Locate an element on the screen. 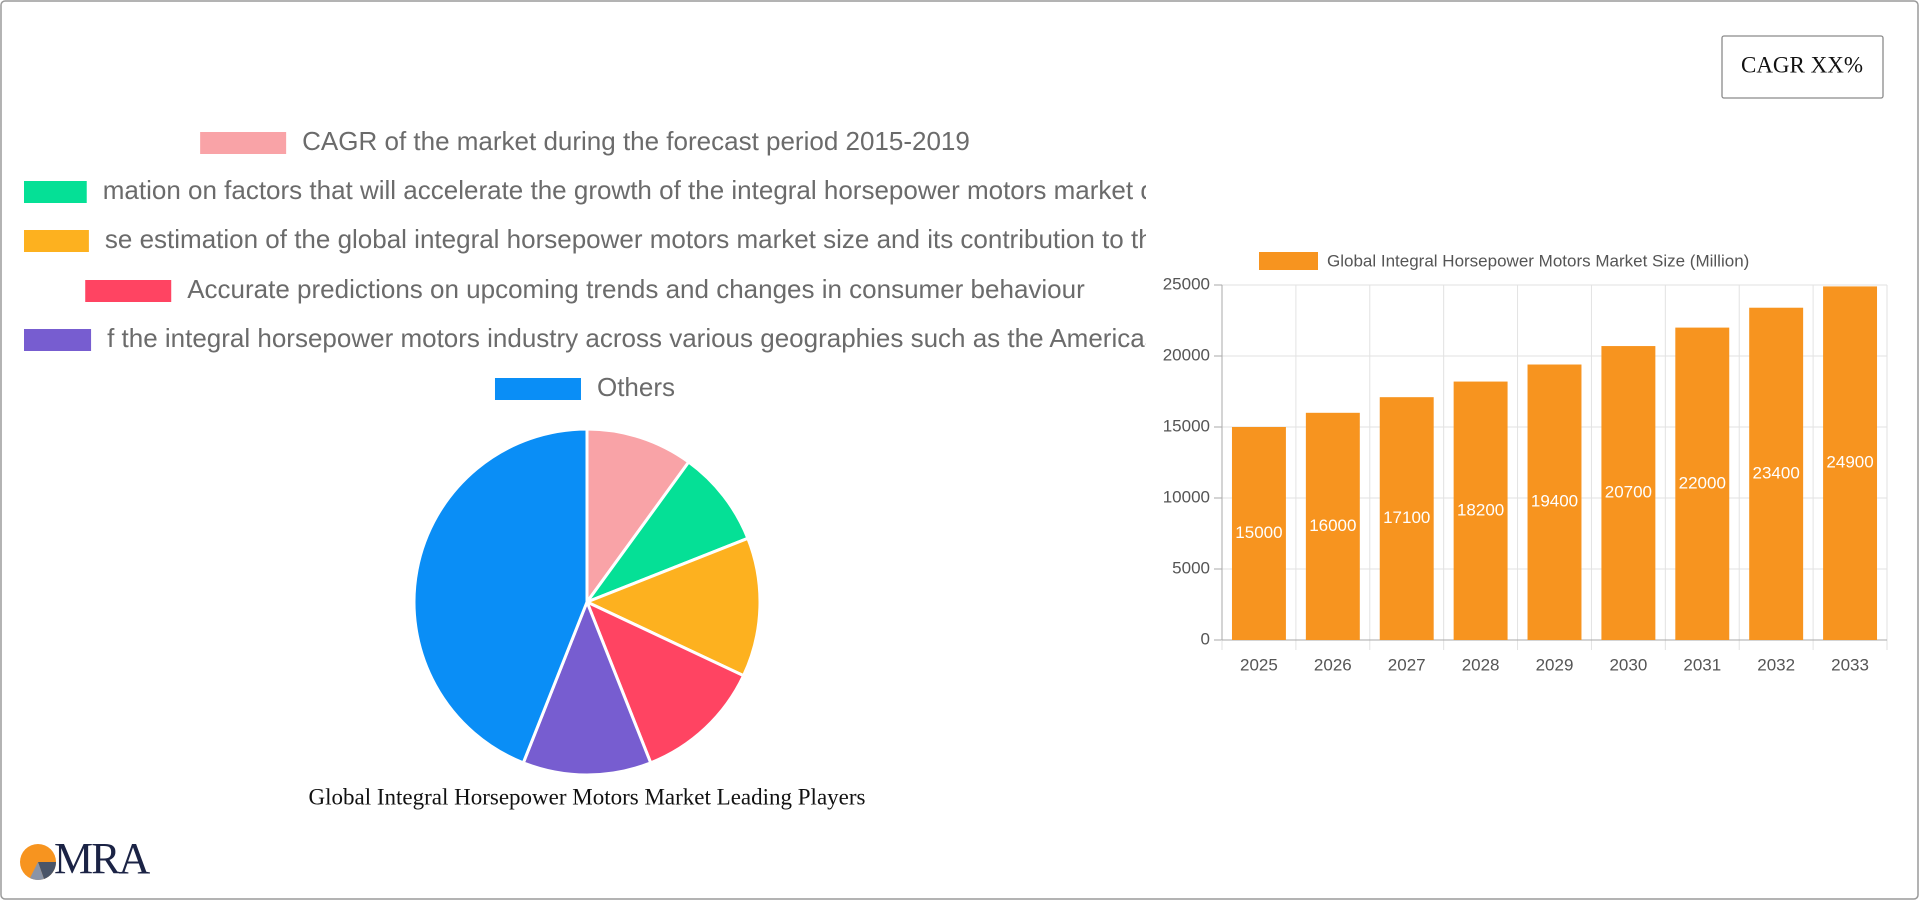  x-tick-label: 2030 is located at coordinates (1628, 664).